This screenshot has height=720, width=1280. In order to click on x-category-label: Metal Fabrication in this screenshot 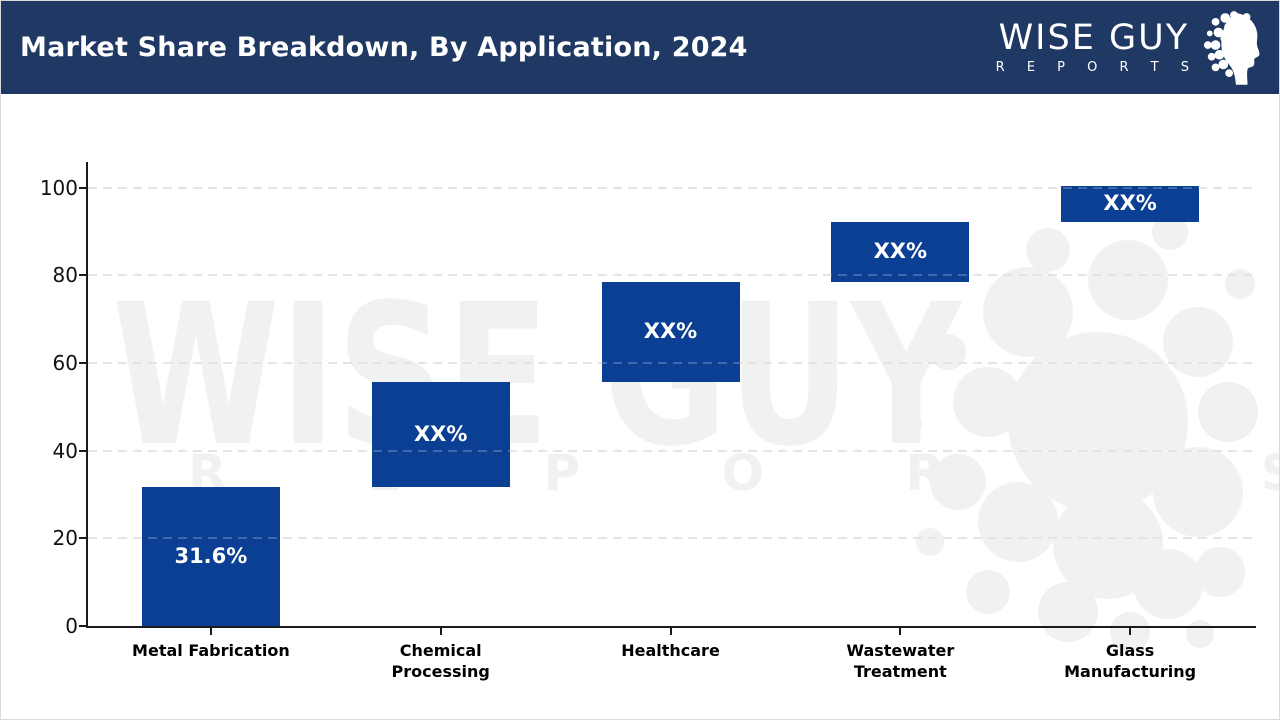, I will do `click(211, 650)`.